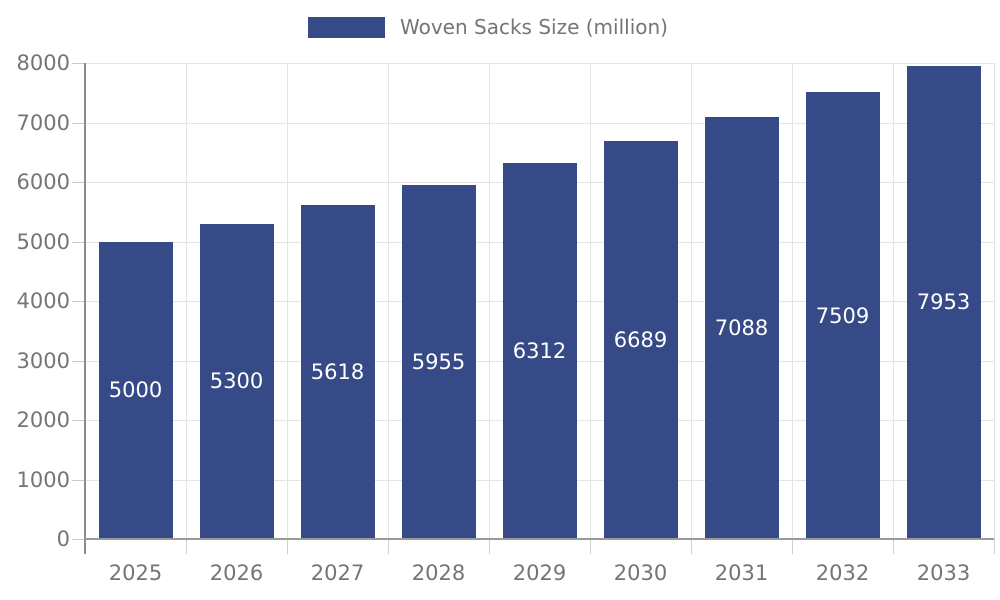 The height and width of the screenshot is (600, 1000). I want to click on bar-2027, so click(337, 371).